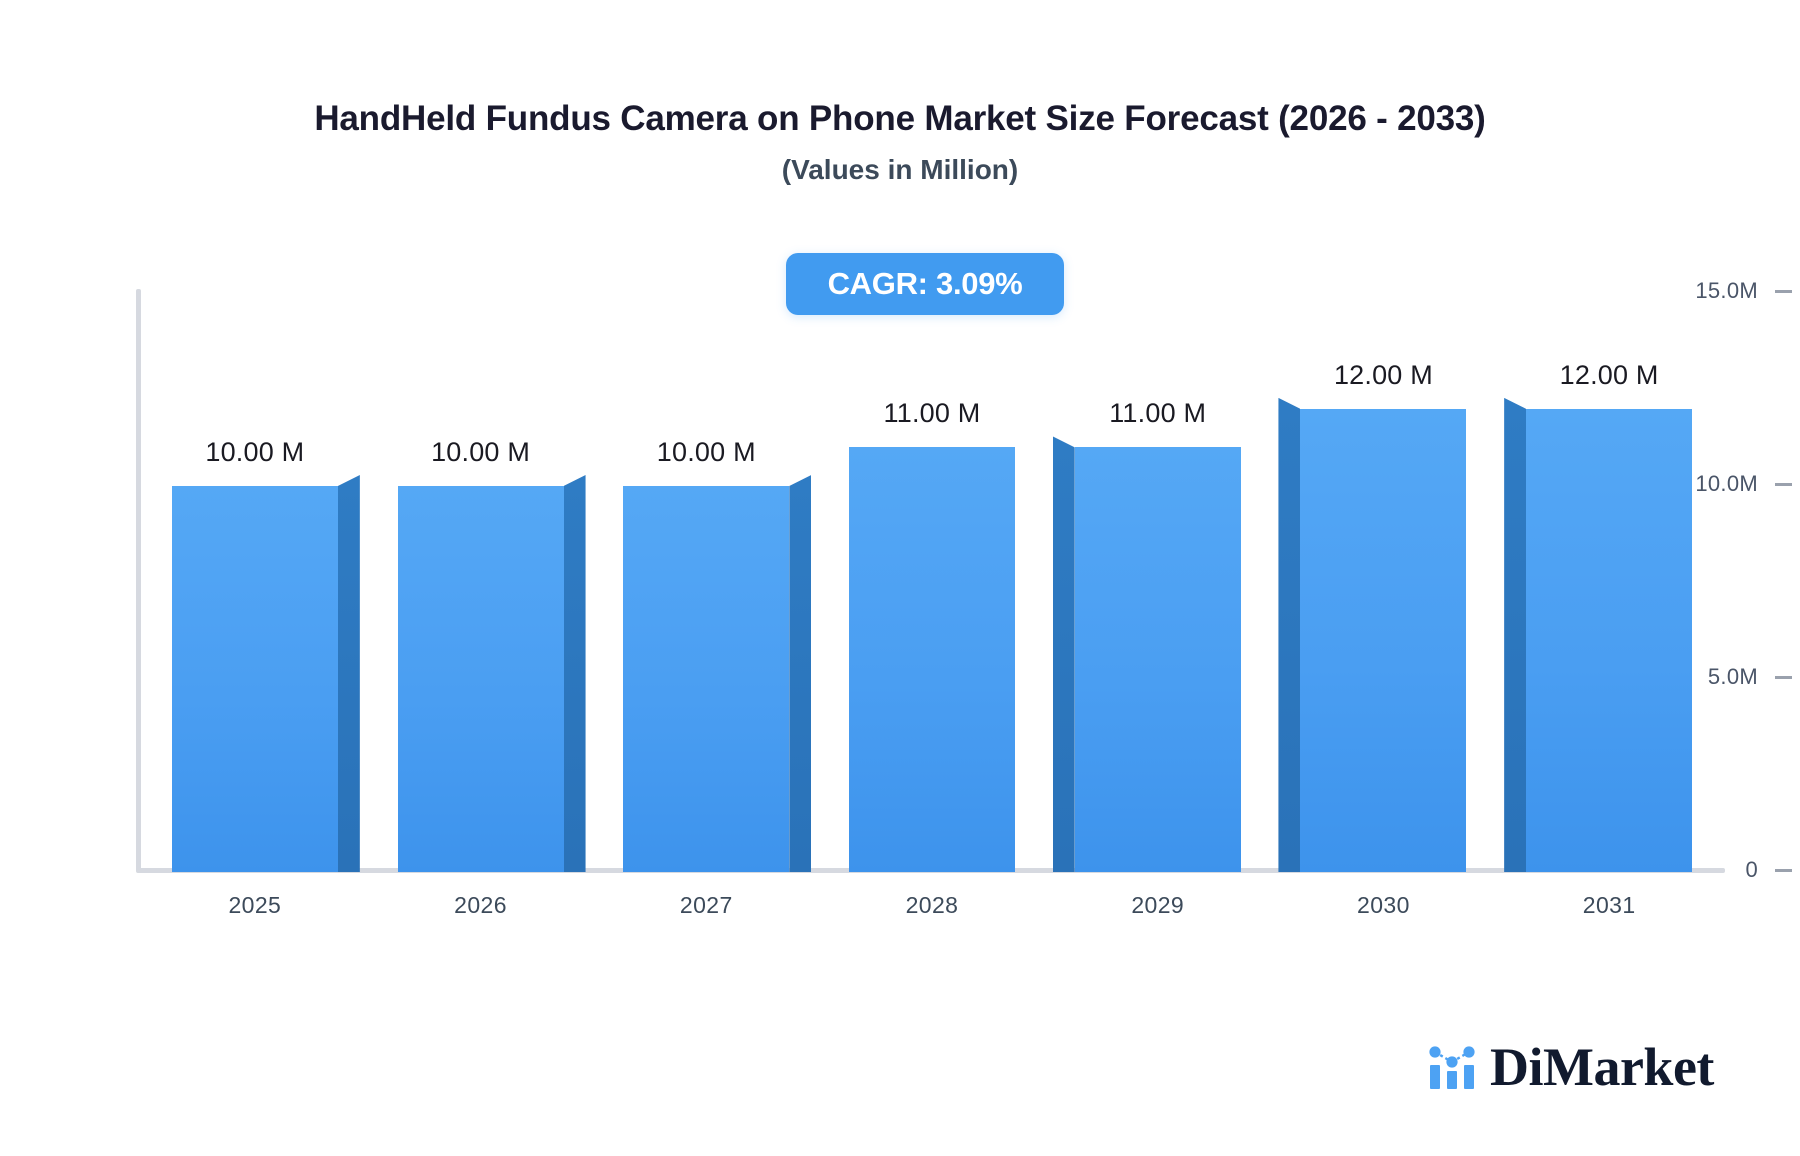  Describe the element at coordinates (1383, 905) in the screenshot. I see `x-axis-category-label: 2030` at that location.